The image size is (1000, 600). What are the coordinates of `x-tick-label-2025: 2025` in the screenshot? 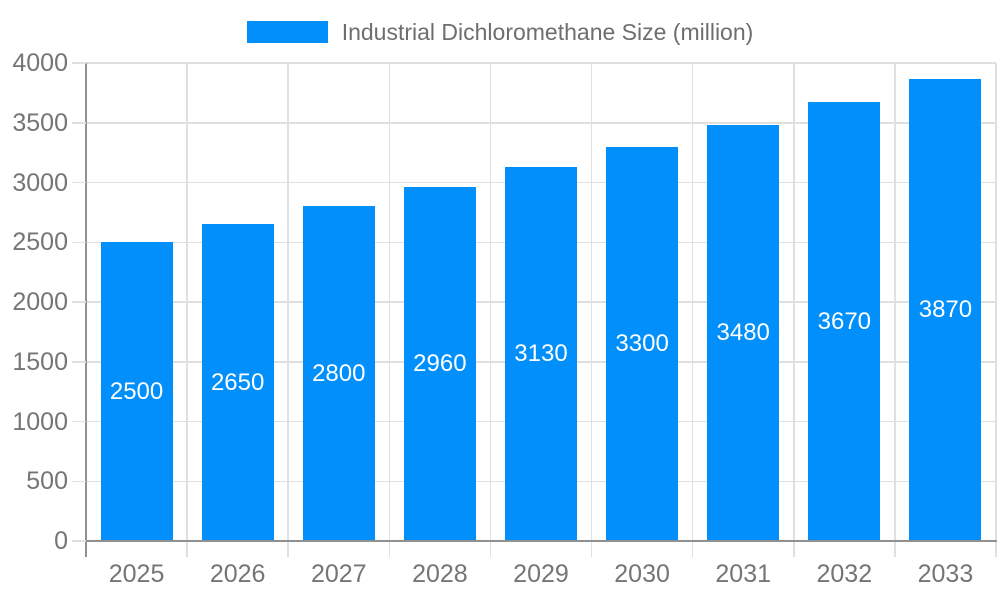 It's located at (136, 574).